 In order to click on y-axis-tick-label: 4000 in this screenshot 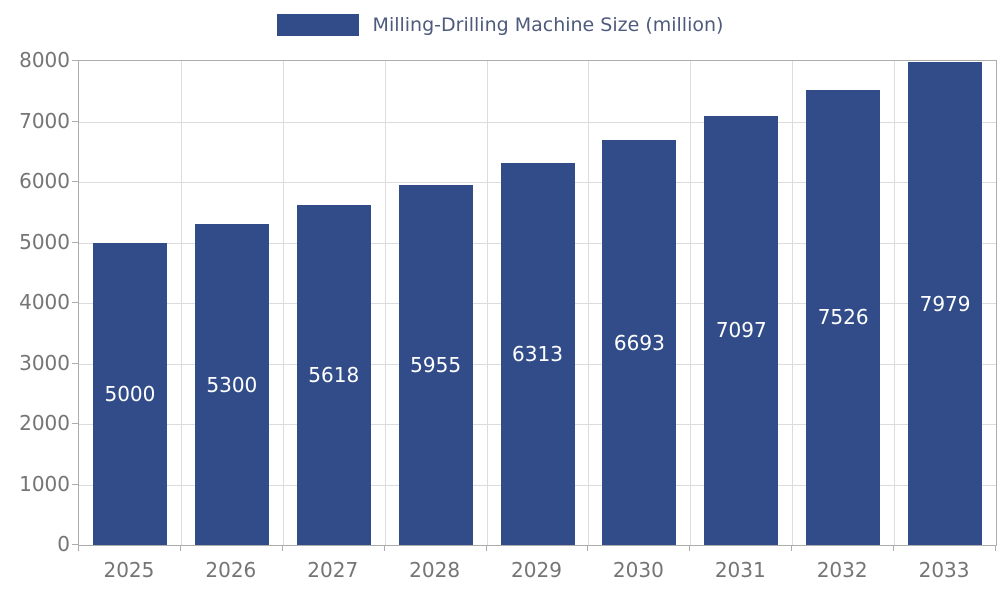, I will do `click(44, 302)`.